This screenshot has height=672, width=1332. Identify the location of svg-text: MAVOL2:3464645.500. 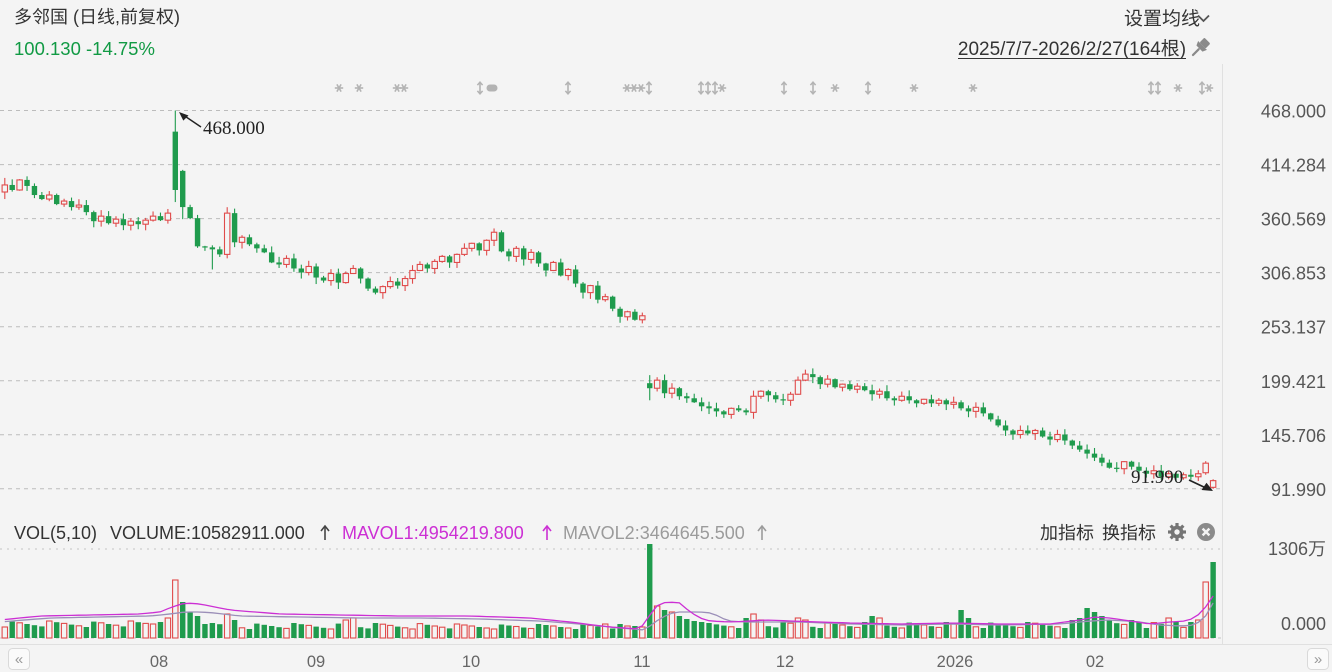
(654, 533).